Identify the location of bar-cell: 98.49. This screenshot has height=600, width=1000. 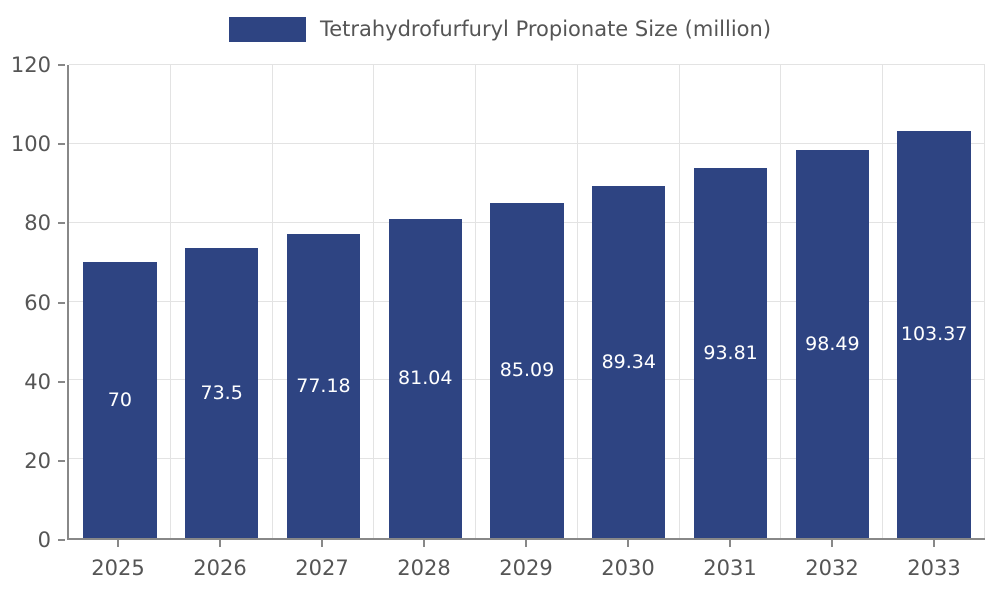
(832, 301).